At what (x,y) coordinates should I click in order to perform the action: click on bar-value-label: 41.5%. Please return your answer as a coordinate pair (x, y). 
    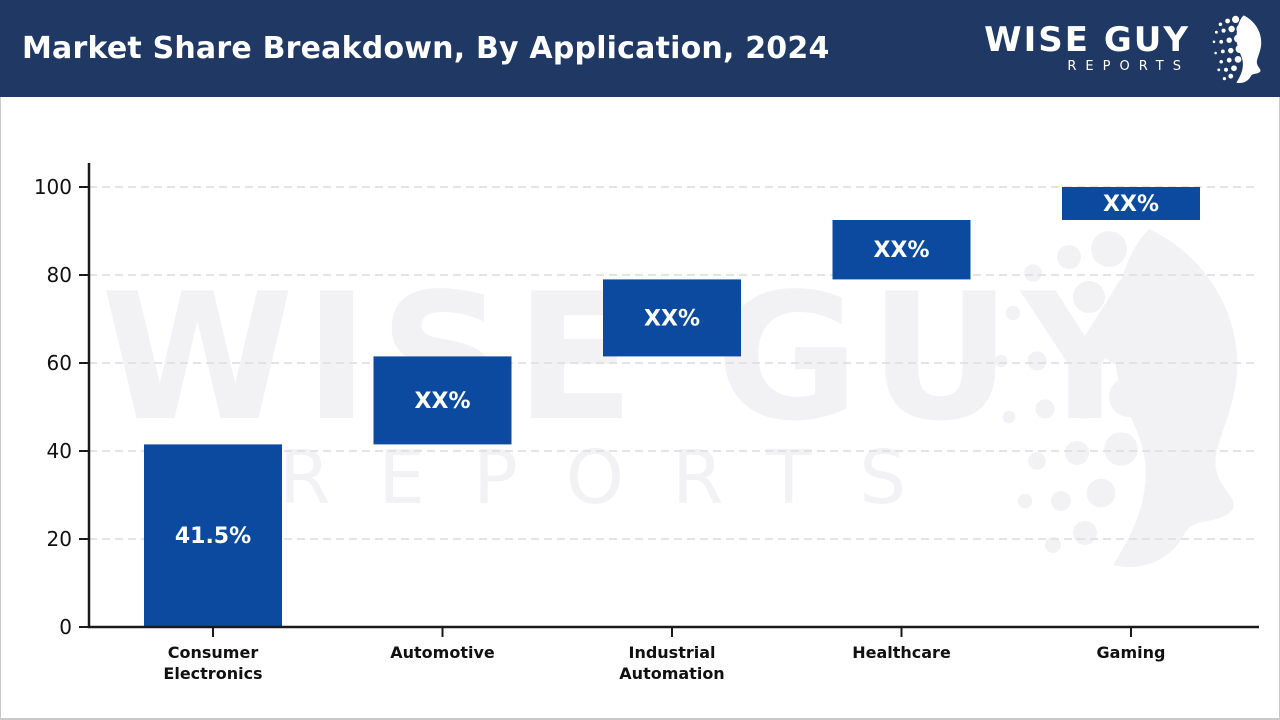
    Looking at the image, I should click on (213, 536).